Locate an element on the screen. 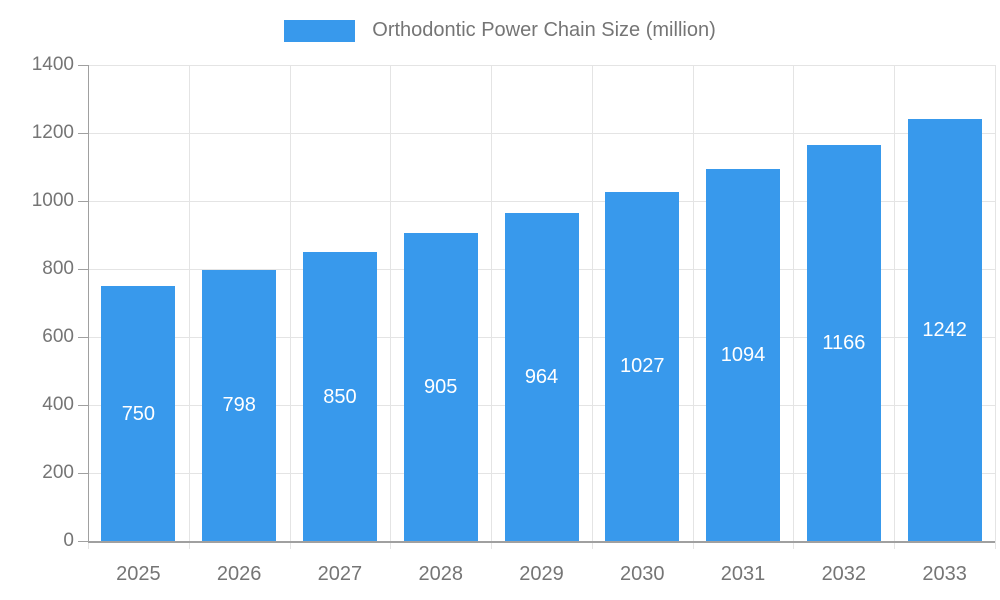 The image size is (1000, 600). y-axis-label: 200 is located at coordinates (58, 472).